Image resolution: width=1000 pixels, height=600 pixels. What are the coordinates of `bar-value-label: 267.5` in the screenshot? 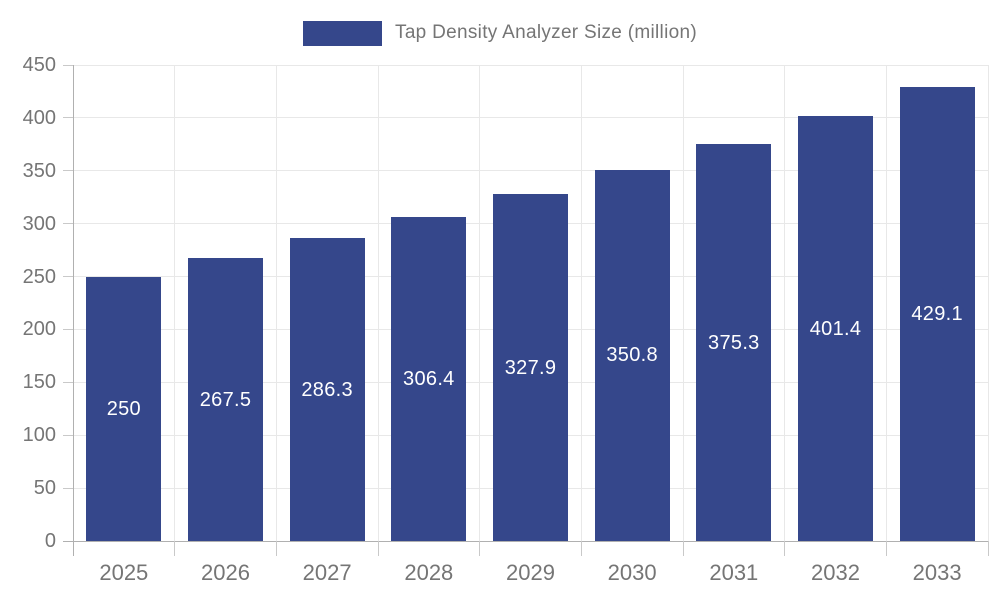 It's located at (225, 399).